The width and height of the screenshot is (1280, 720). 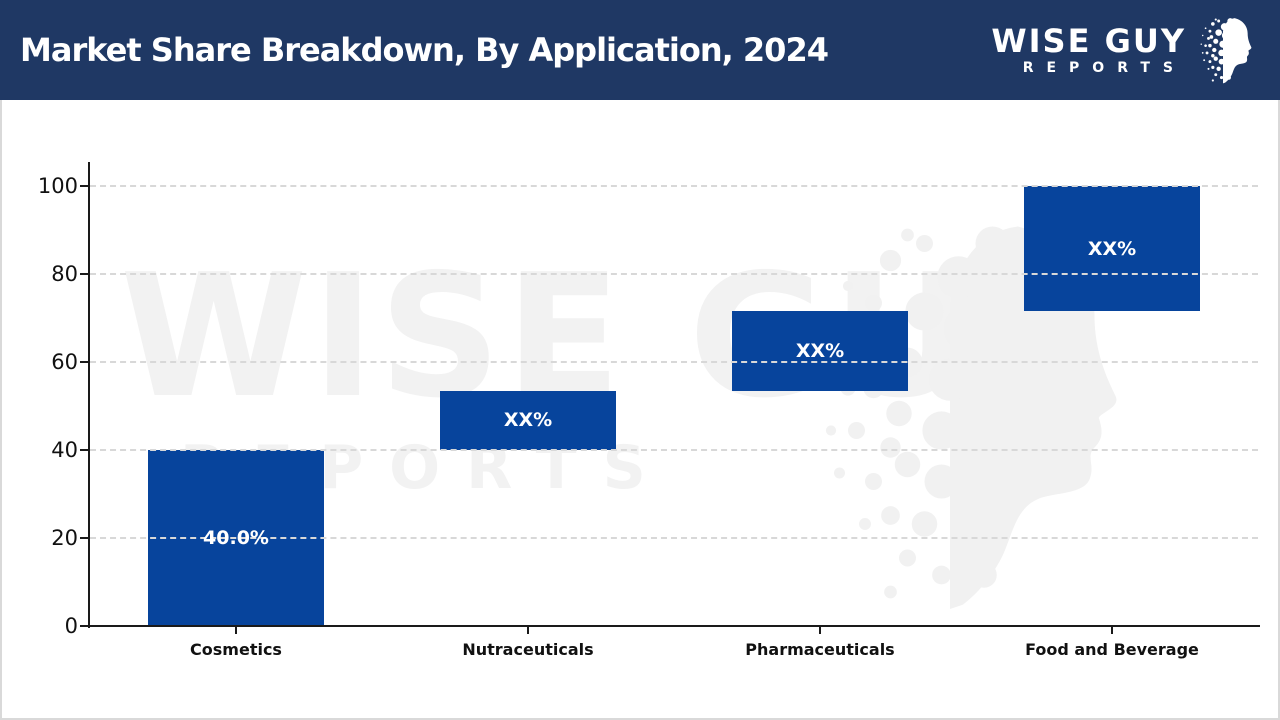 I want to click on brand-subtitle: REPORTS, so click(x=1104, y=68).